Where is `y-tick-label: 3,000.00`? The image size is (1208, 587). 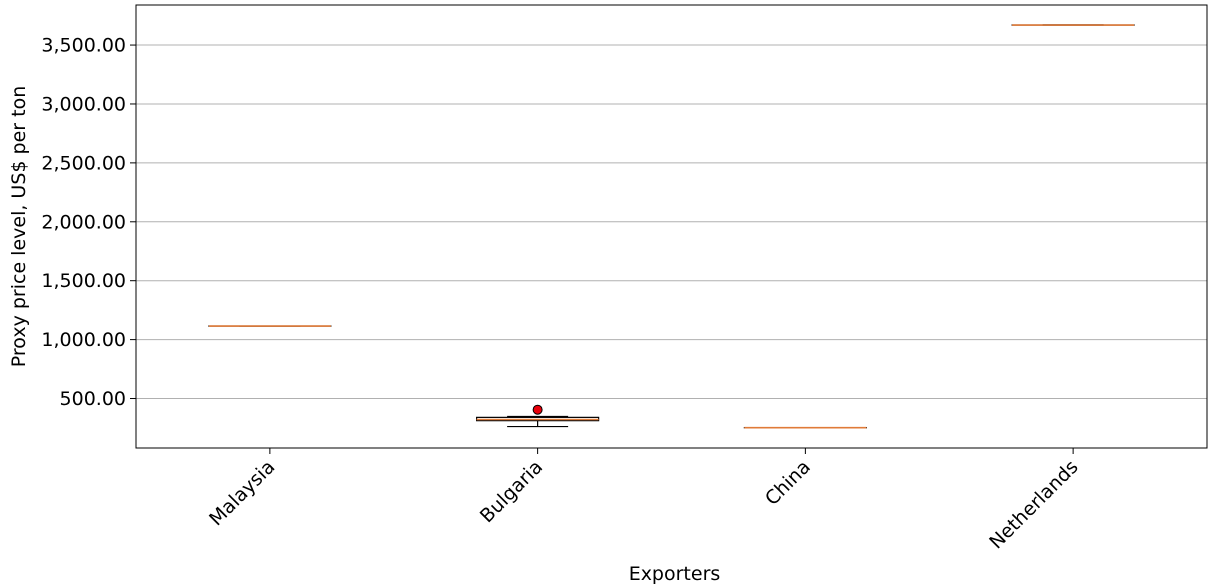 y-tick-label: 3,000.00 is located at coordinates (83, 104).